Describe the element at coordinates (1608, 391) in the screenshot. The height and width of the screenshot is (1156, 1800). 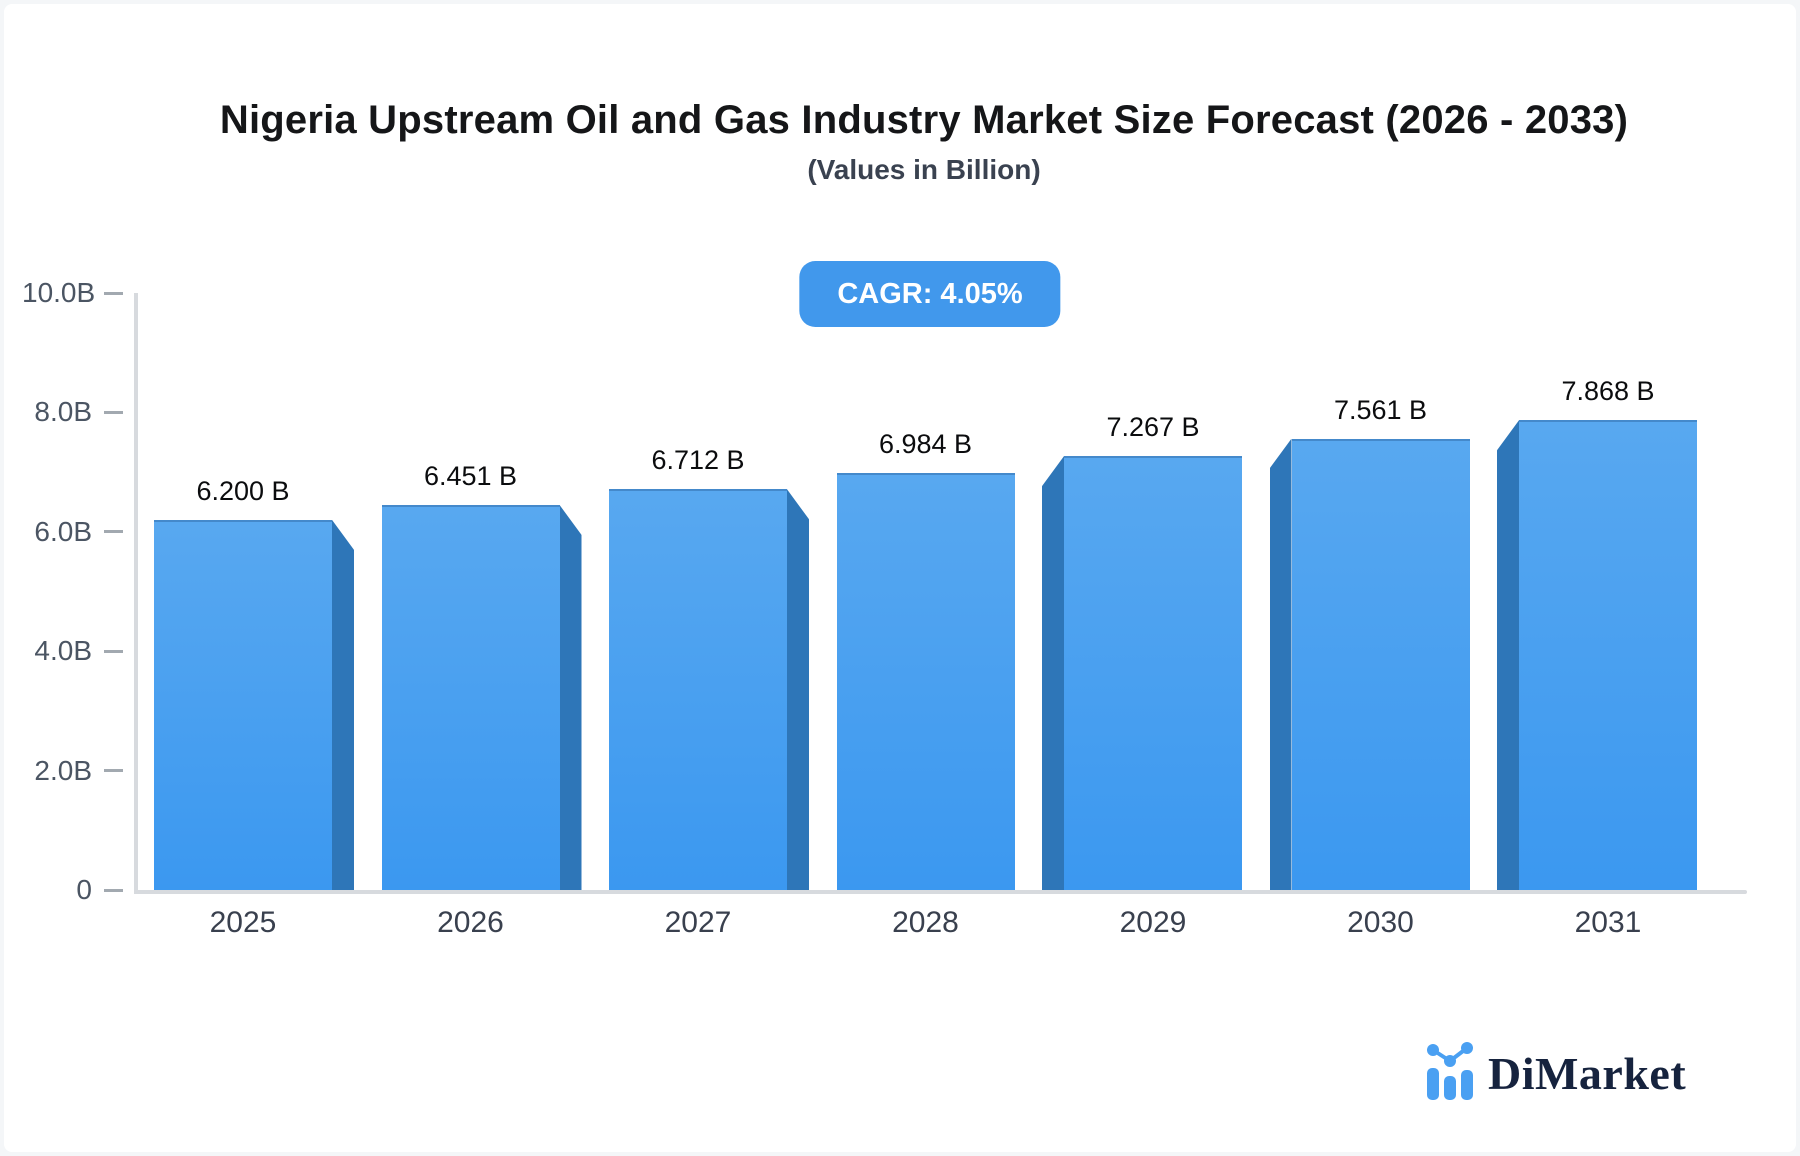
I see `bar-value-label: 7.868 B` at that location.